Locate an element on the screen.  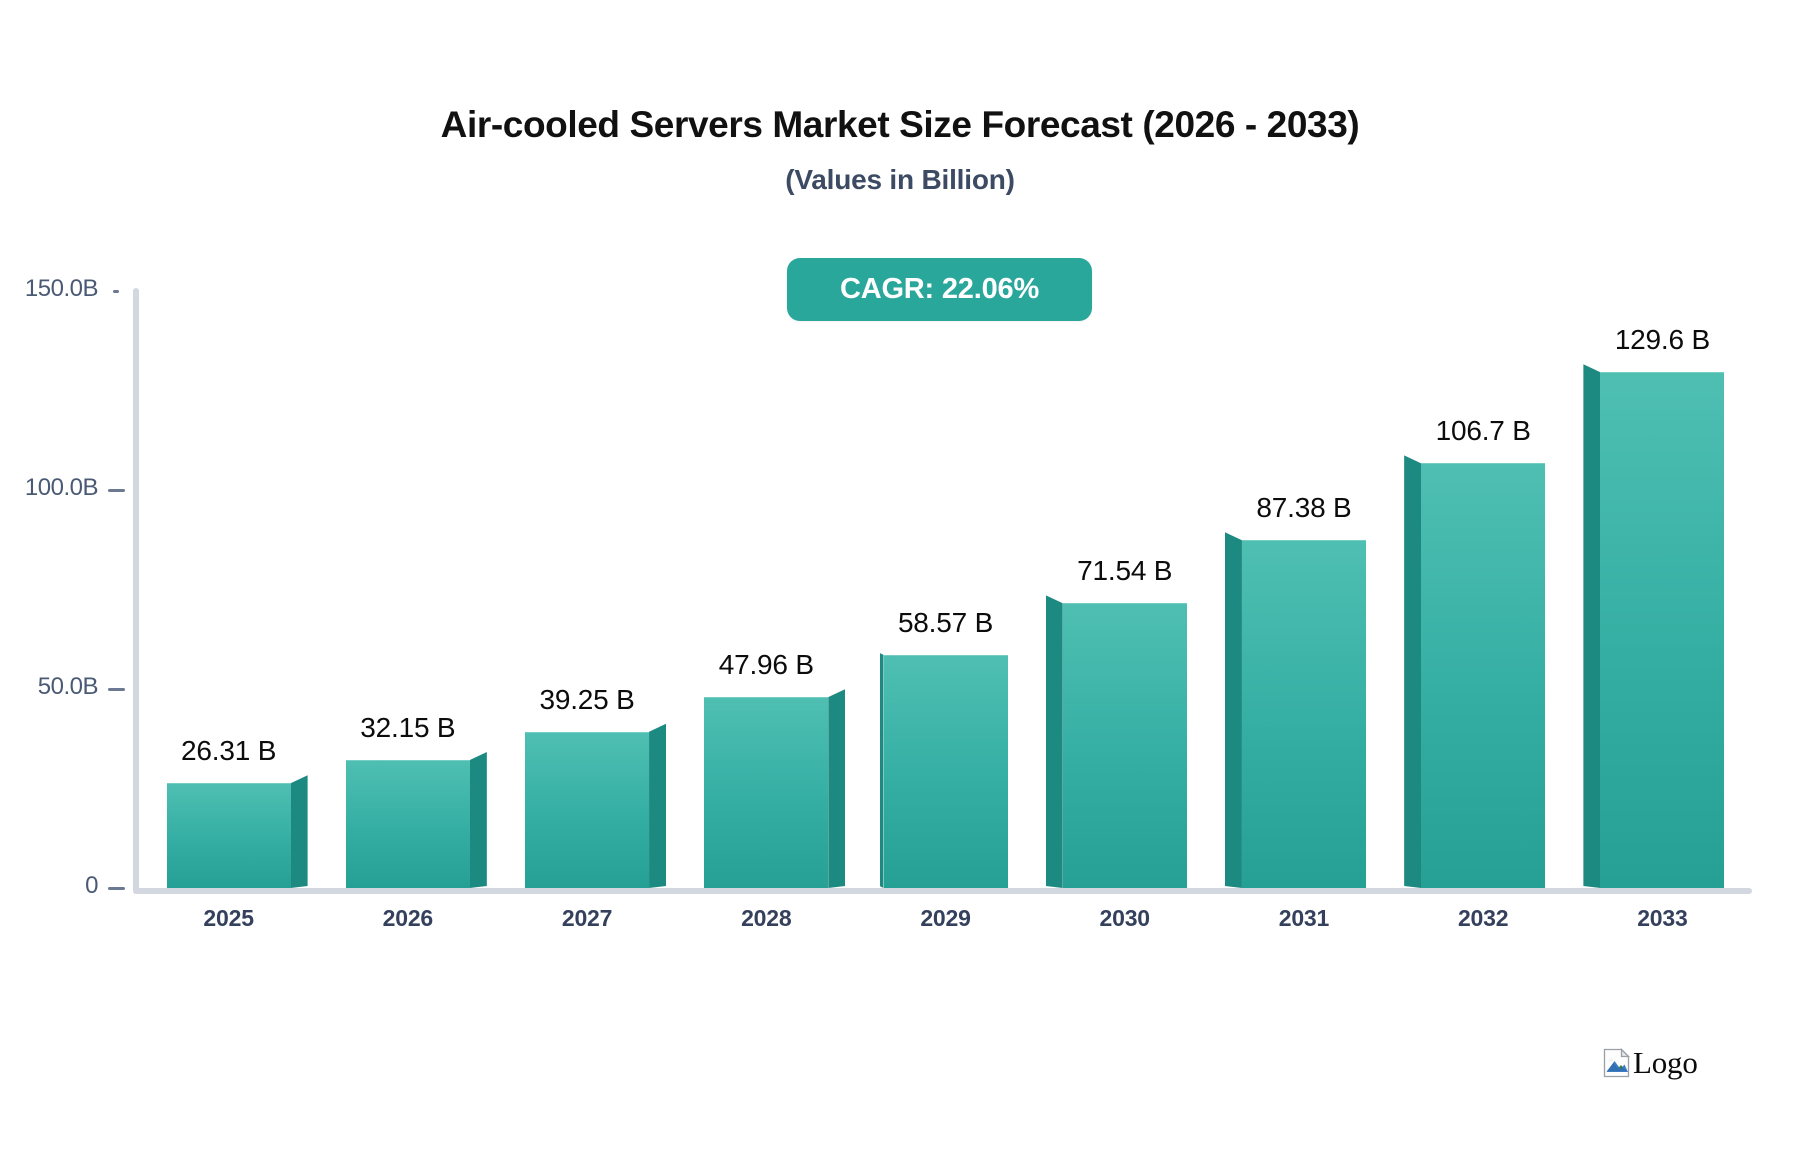
x-axis-label-2031: 2031 is located at coordinates (1304, 918).